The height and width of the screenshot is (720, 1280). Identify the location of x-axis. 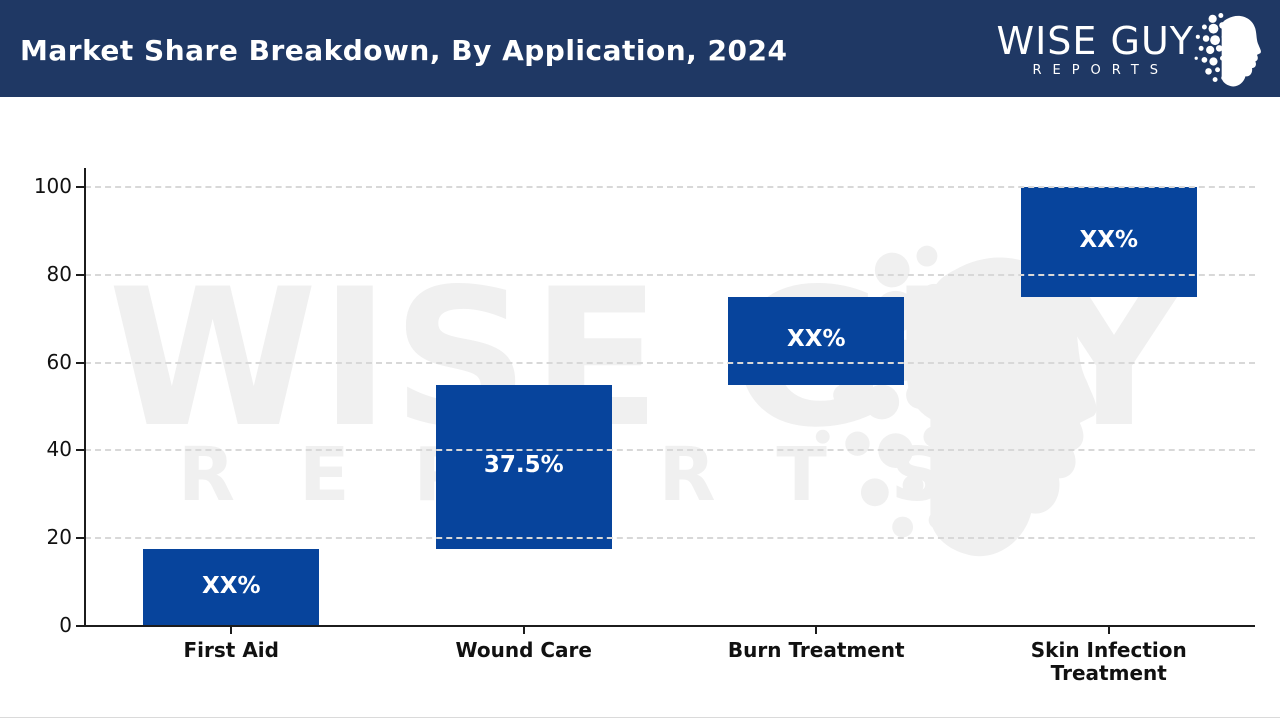
(669, 626).